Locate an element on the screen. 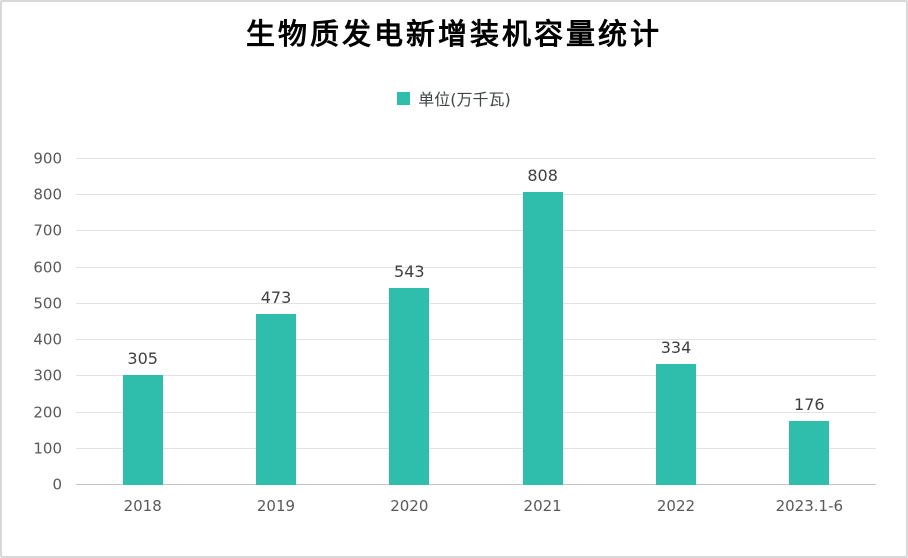  x-tick-label: 2020 is located at coordinates (409, 506).